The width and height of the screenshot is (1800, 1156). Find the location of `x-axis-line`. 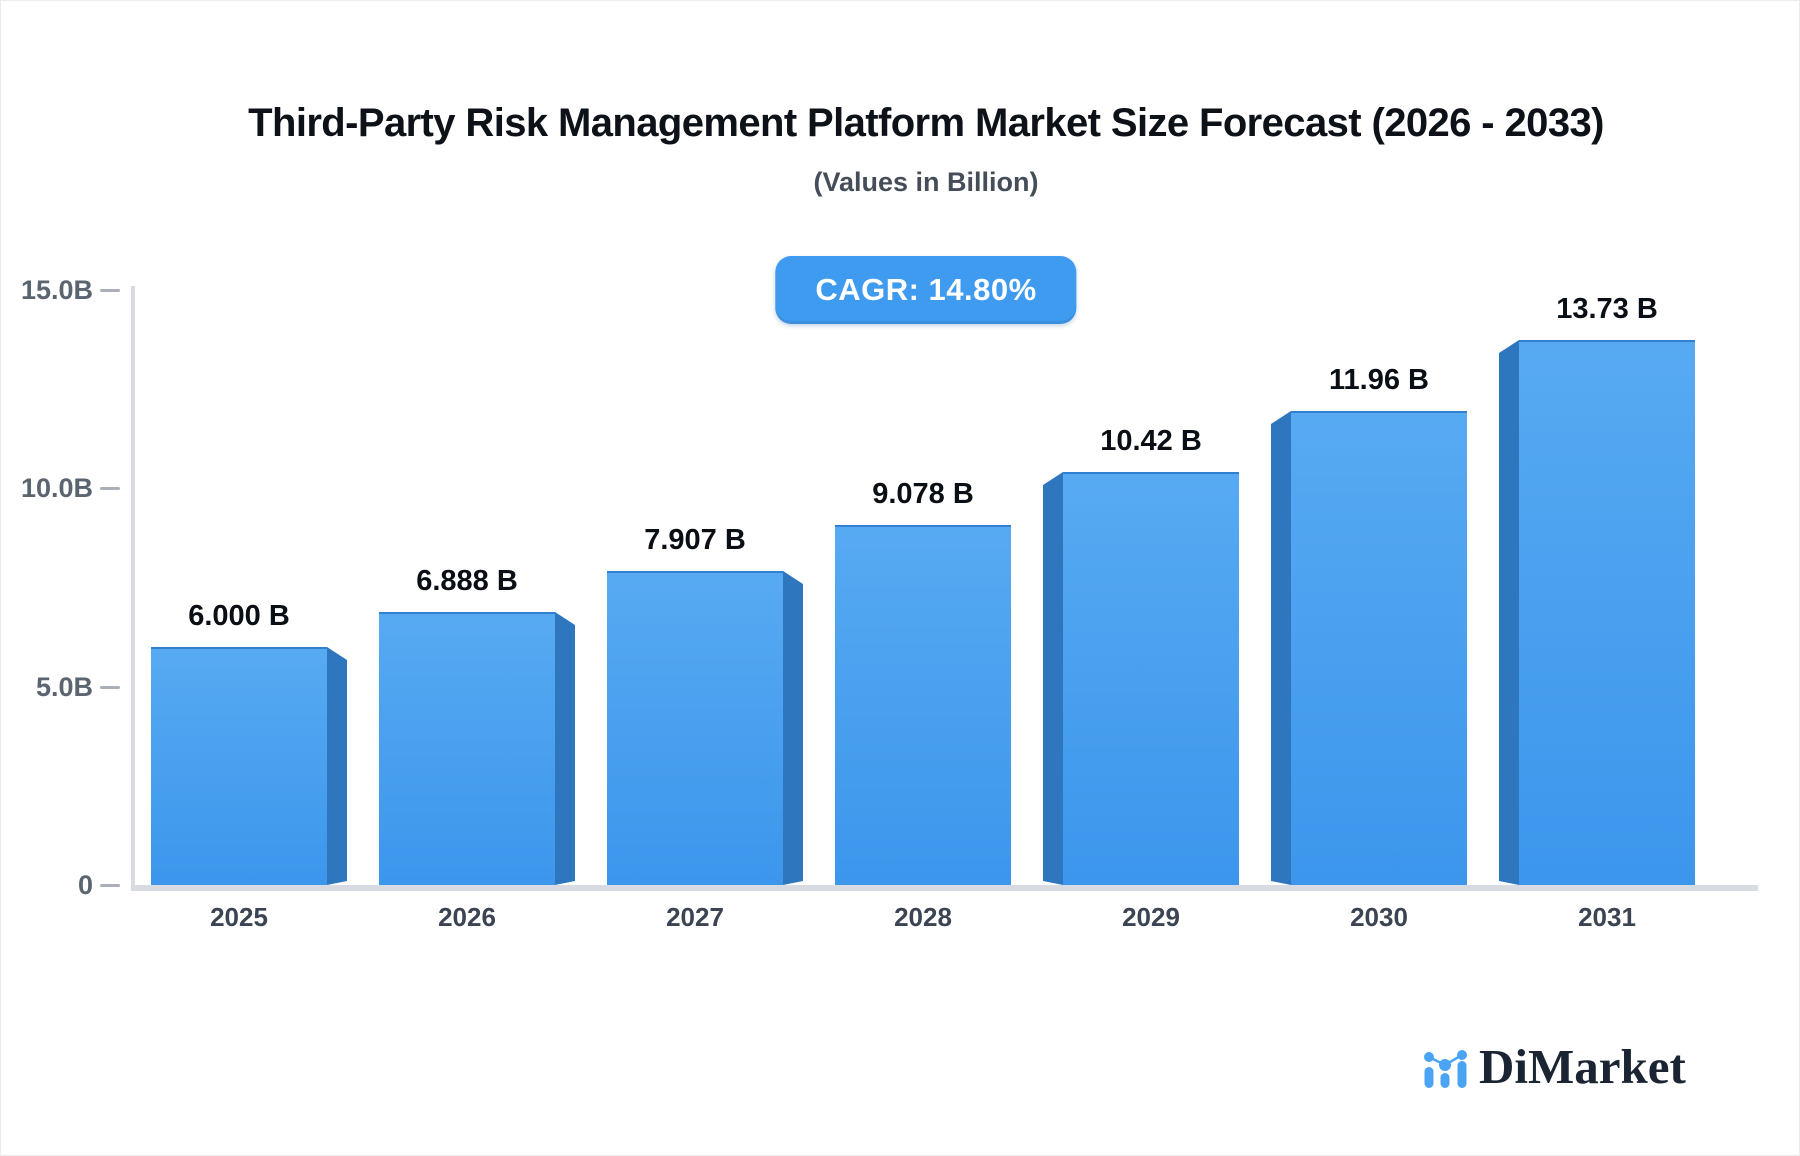

x-axis-line is located at coordinates (944, 888).